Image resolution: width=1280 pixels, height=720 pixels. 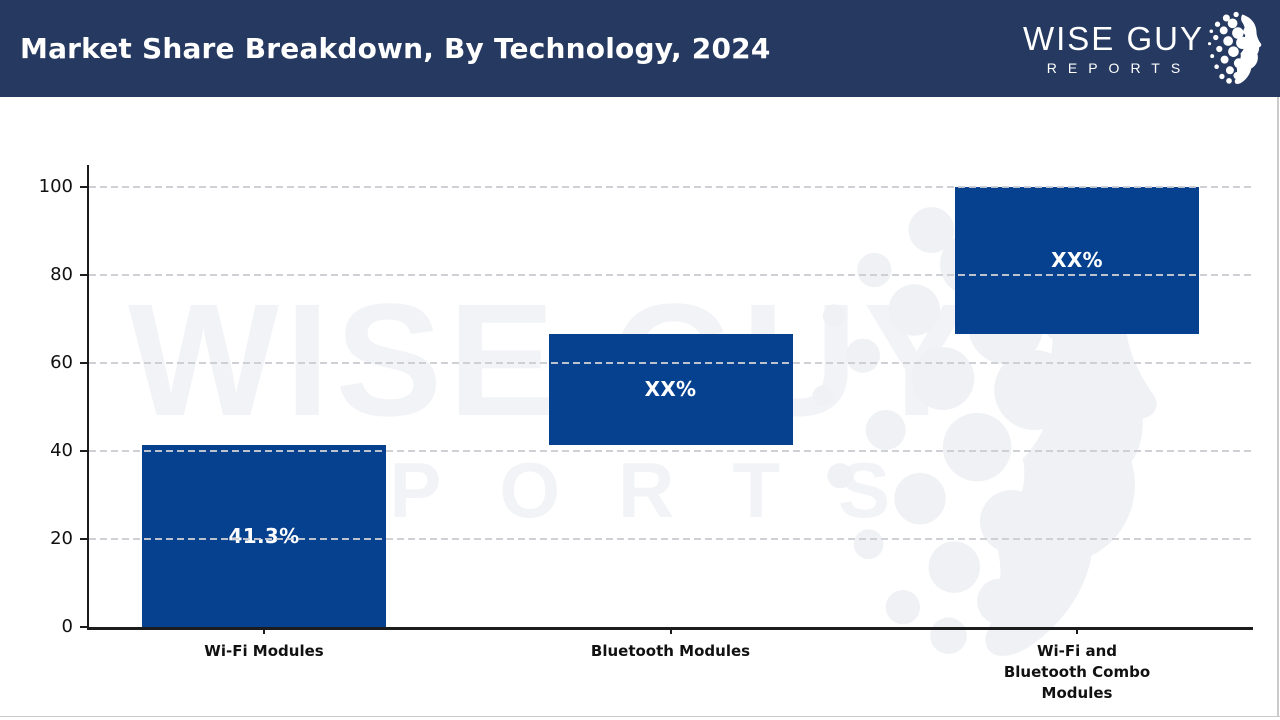 I want to click on bar-value-label-3: XX%, so click(x=1077, y=260).